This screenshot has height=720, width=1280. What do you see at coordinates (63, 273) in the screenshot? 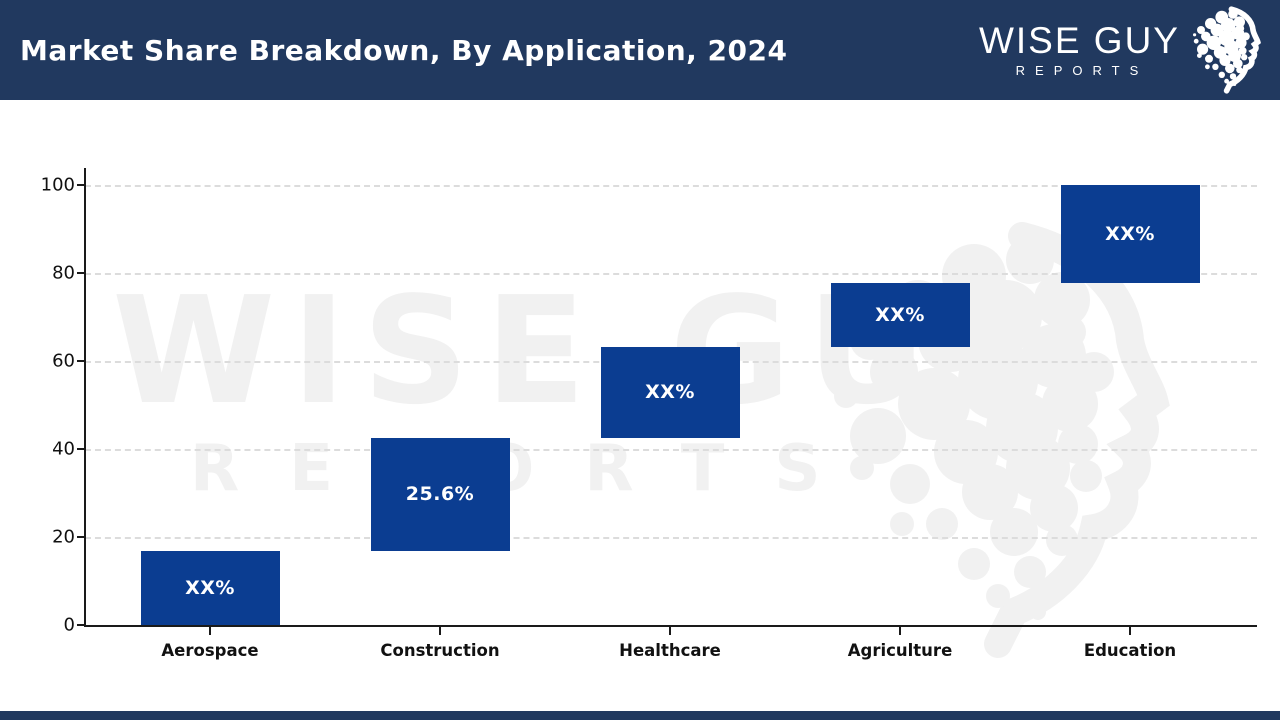
I see `y-tick-label-80: 80` at bounding box center [63, 273].